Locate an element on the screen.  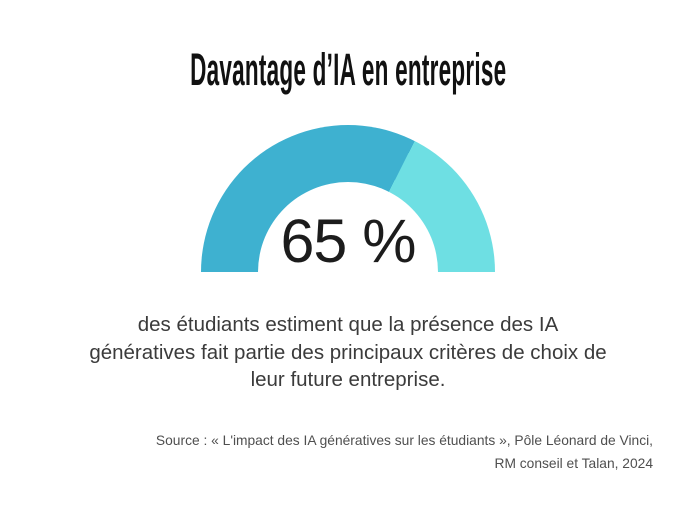
page-title-text: Davantage d’IA en entreprise is located at coordinates (348, 69).